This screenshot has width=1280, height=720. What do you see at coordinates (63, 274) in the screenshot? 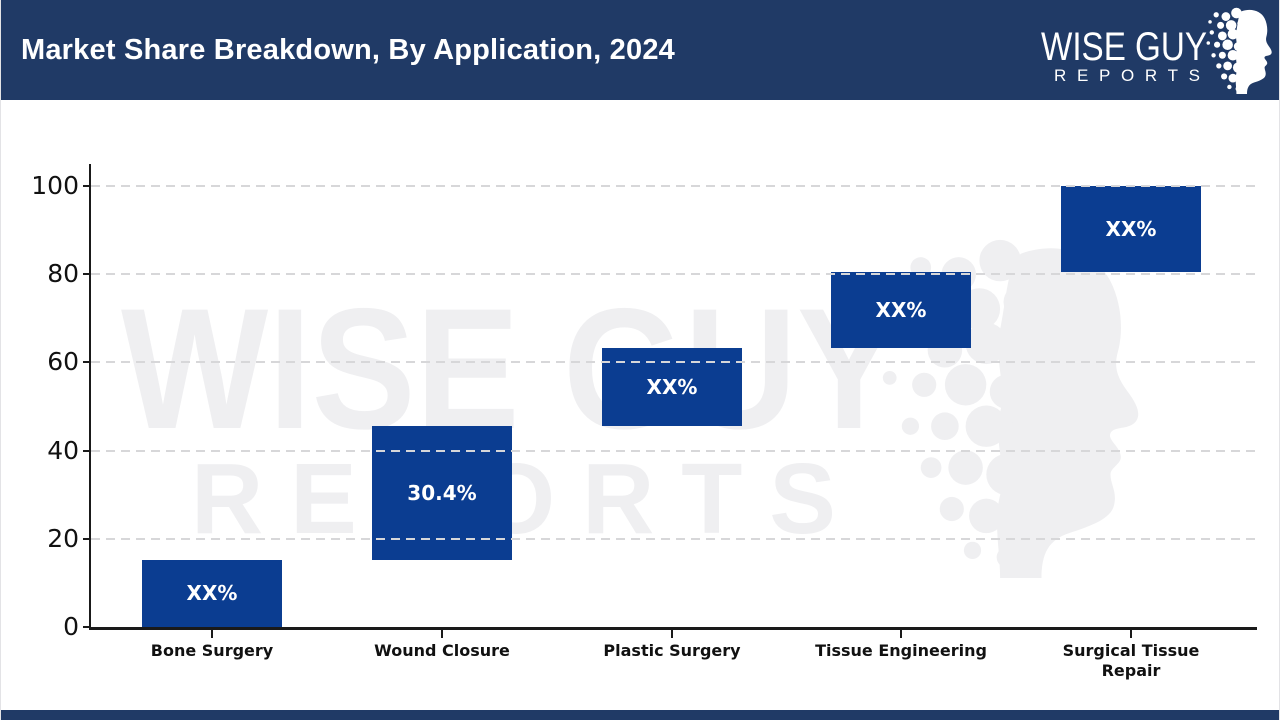
I see `y-tick-label: 80` at bounding box center [63, 274].